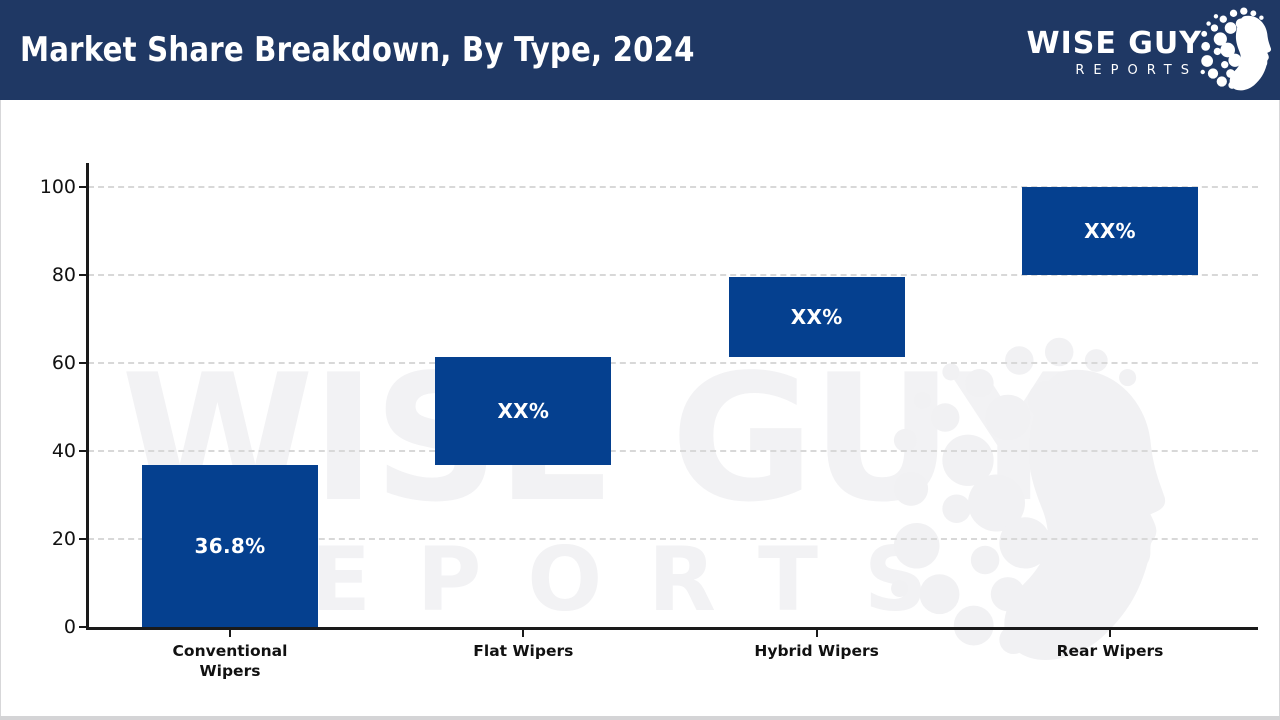  What do you see at coordinates (87, 396) in the screenshot?
I see `y-axis-spine` at bounding box center [87, 396].